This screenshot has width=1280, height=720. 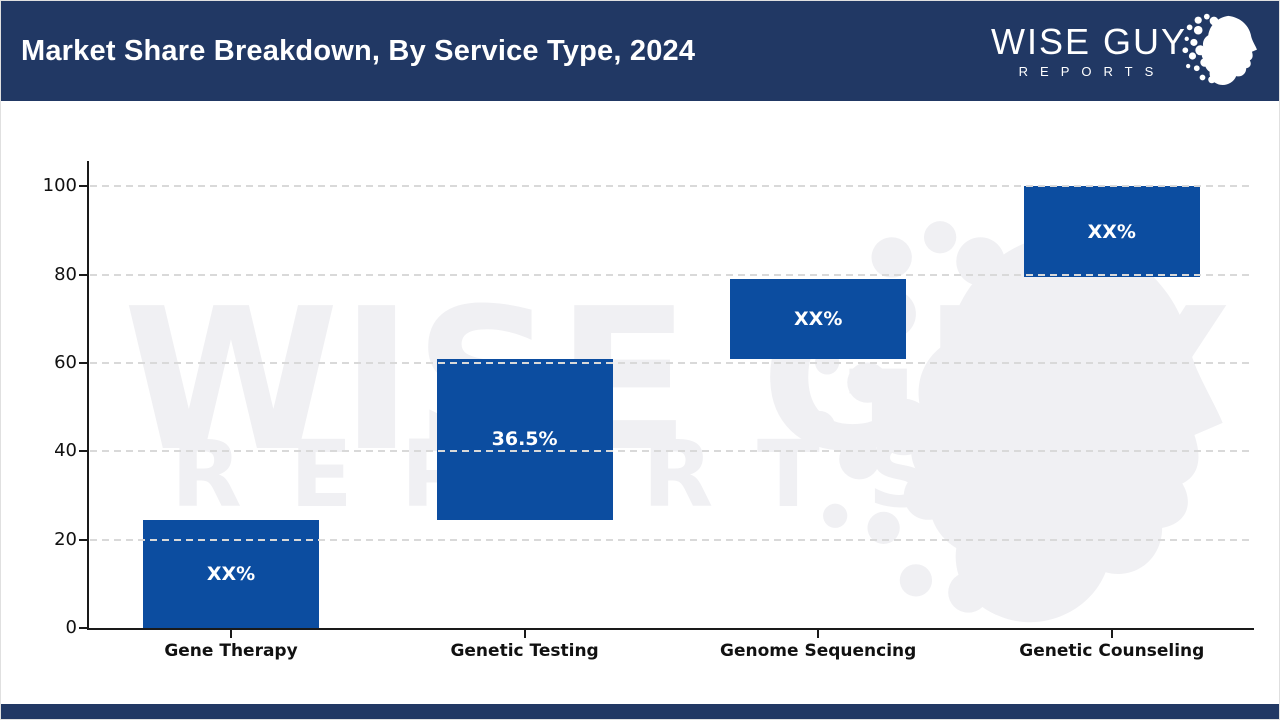 I want to click on bar-value-label: 36.5%, so click(x=524, y=439).